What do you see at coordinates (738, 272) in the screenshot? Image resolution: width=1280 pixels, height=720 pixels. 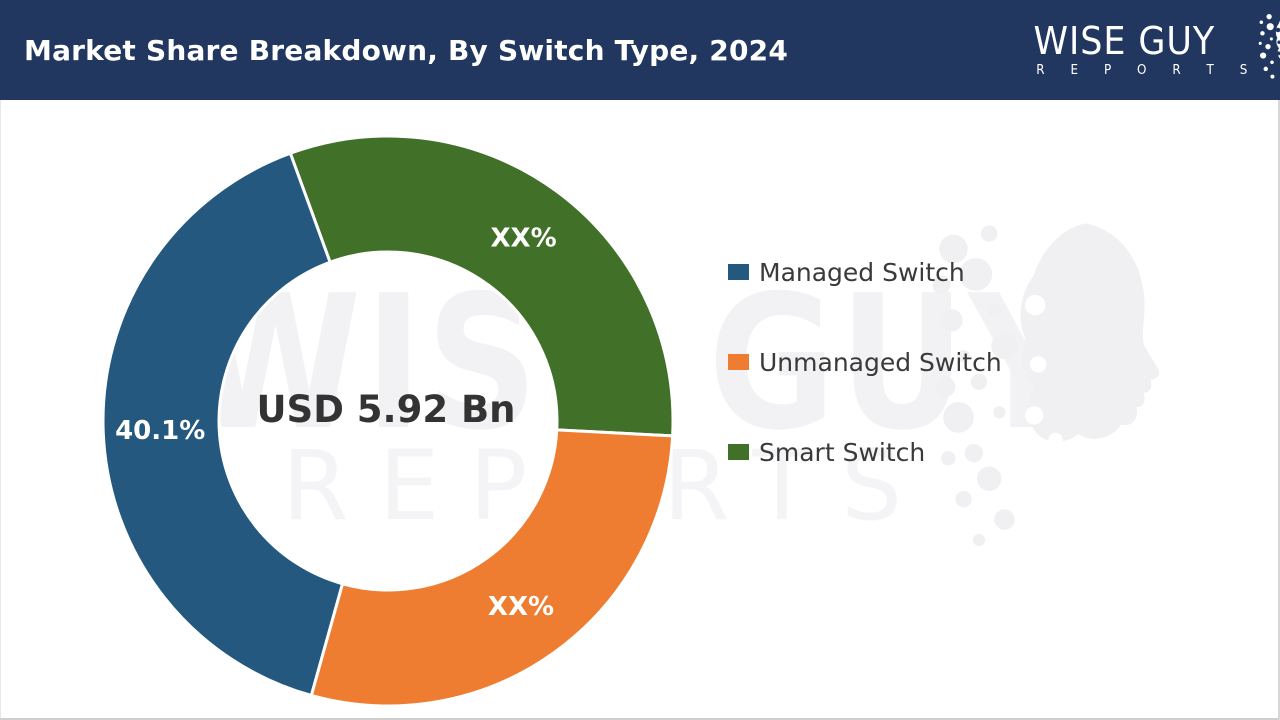 I see `legend-swatch-managed` at bounding box center [738, 272].